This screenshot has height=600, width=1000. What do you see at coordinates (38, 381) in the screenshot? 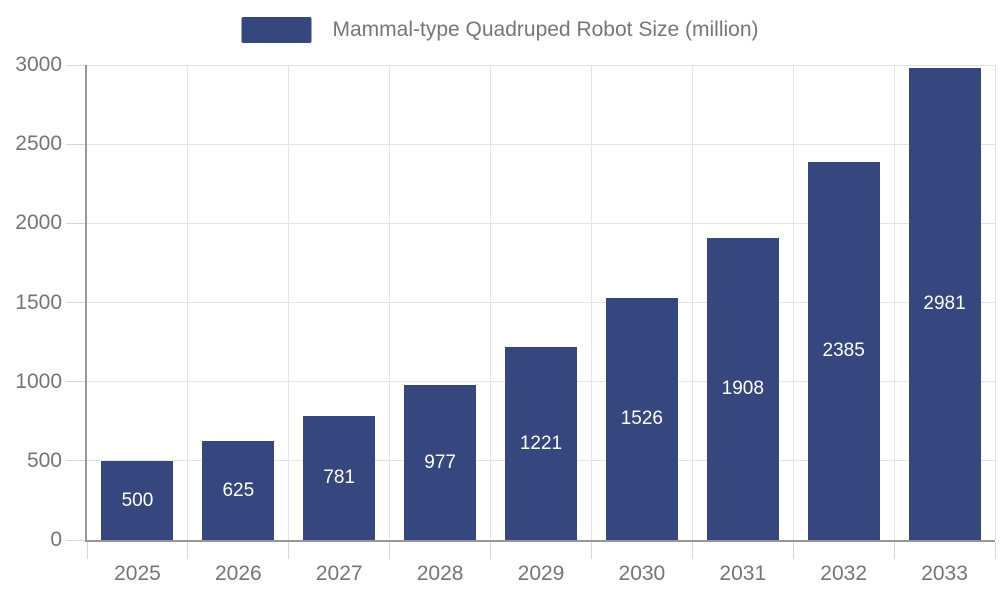
I see `y-tick-label: 1000` at bounding box center [38, 381].